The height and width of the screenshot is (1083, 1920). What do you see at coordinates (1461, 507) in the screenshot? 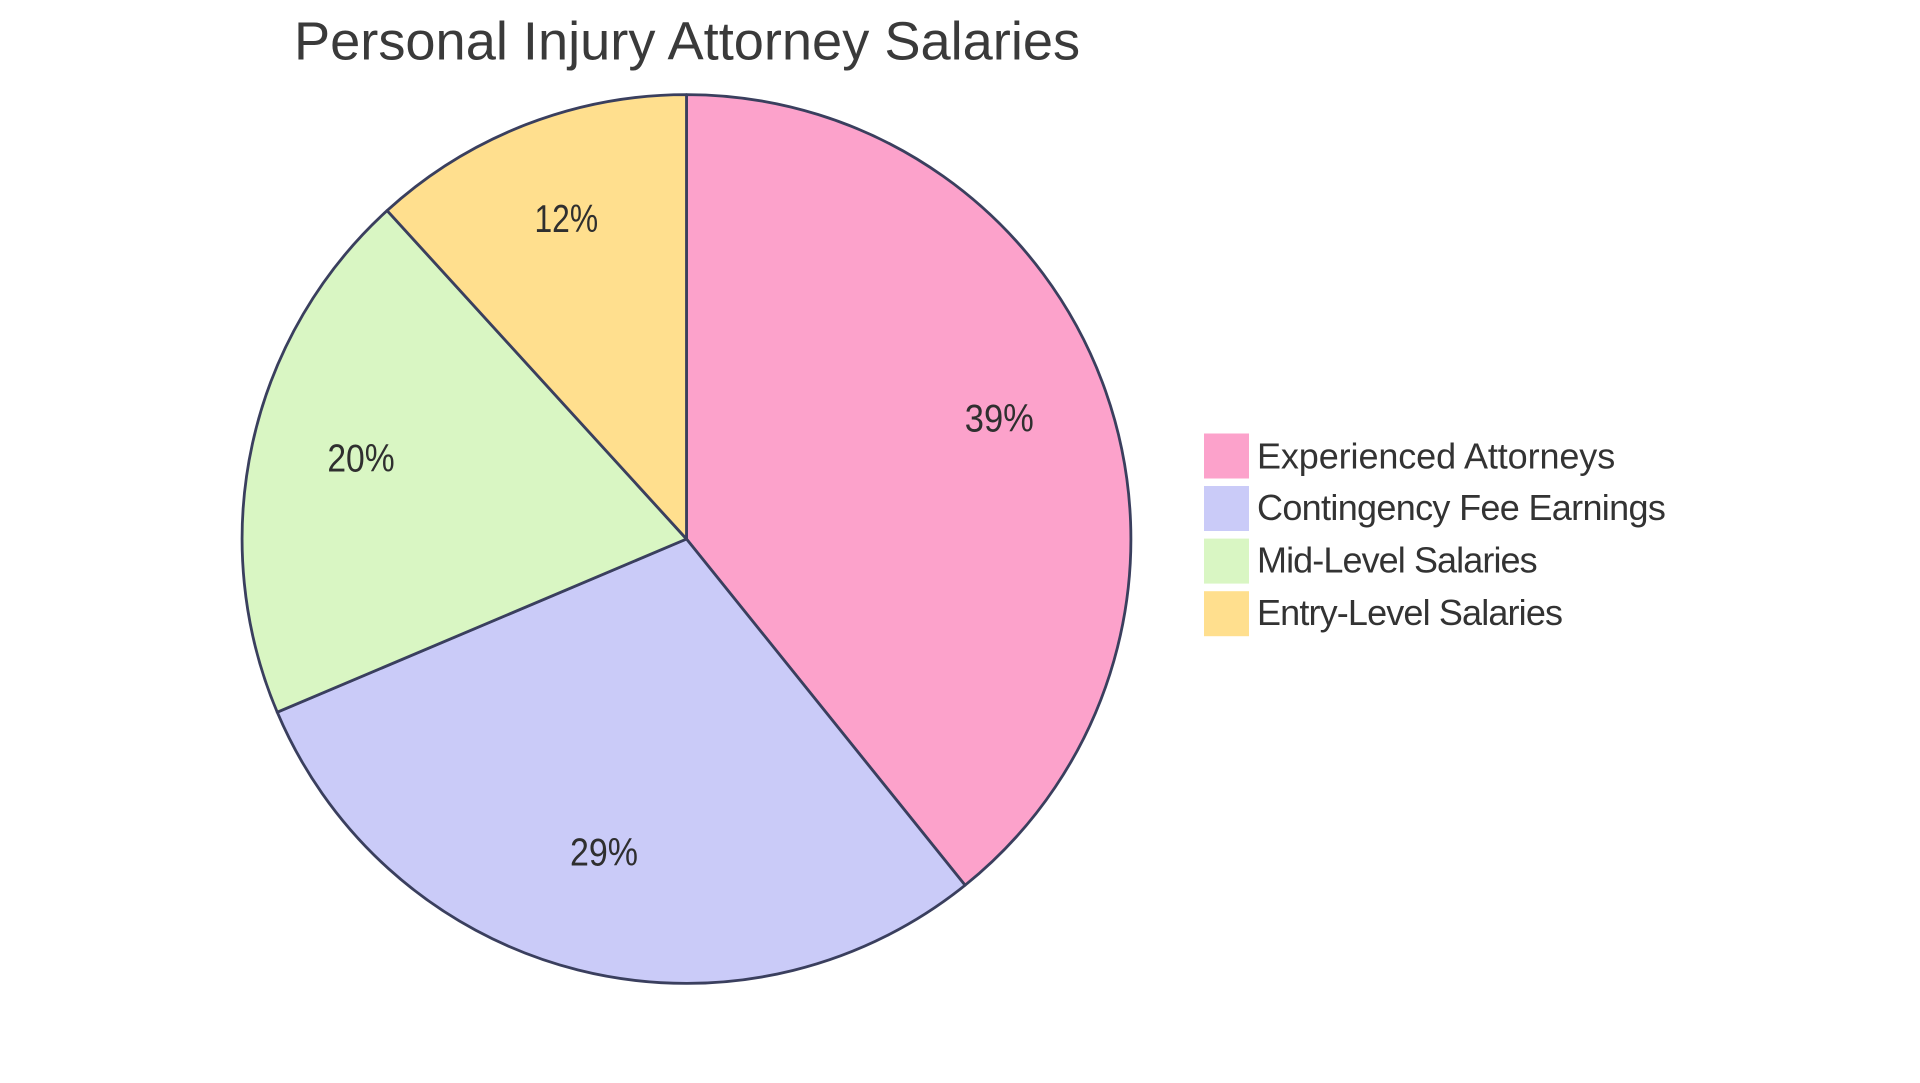
I see `svg-text: Contingency Fee Earnings` at bounding box center [1461, 507].